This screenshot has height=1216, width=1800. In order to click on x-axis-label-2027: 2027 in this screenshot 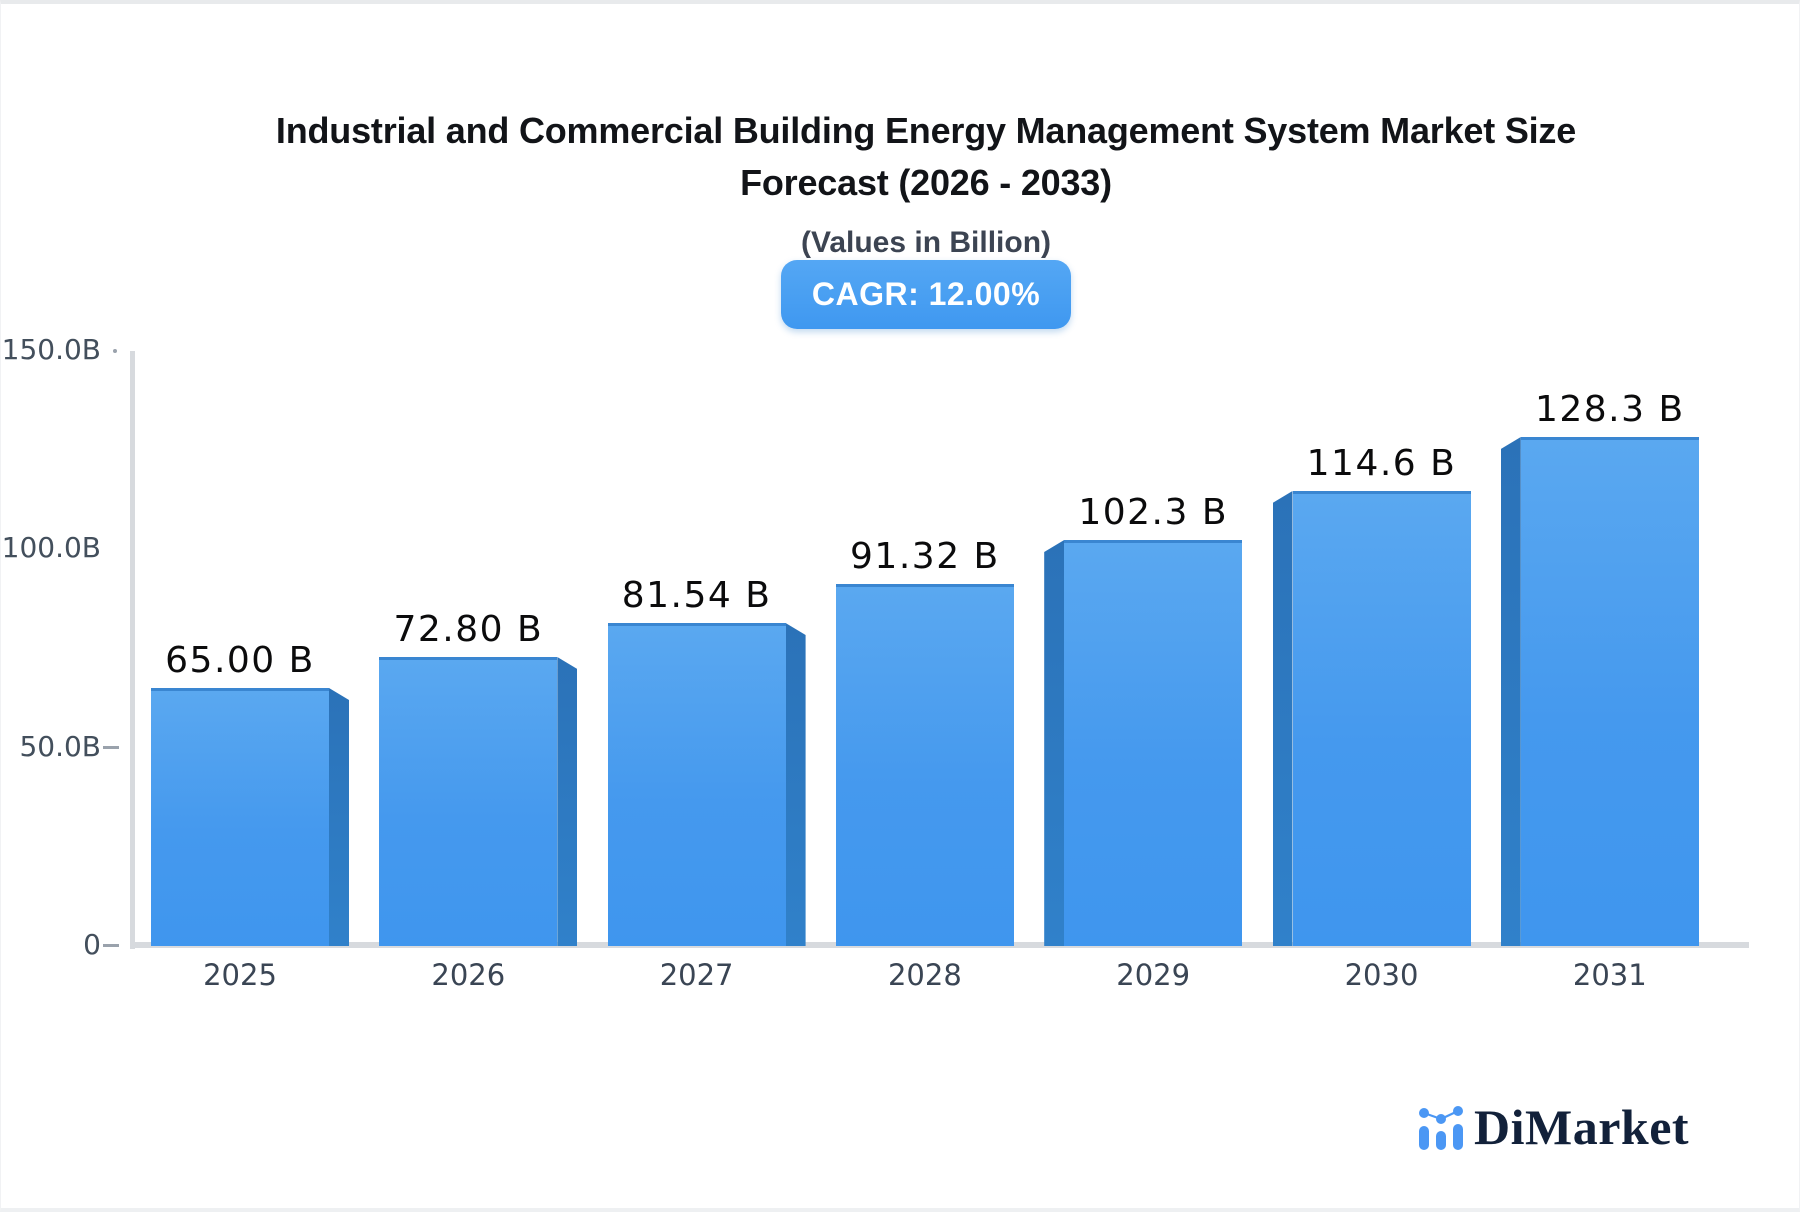, I will do `click(696, 975)`.